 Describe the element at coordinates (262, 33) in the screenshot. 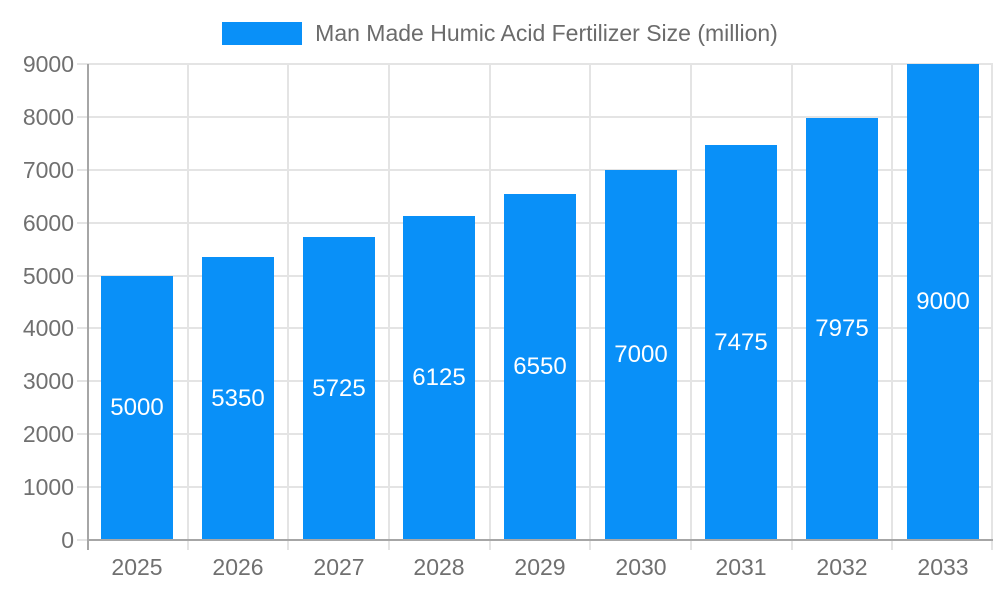

I see `legend-swatch-icon` at that location.